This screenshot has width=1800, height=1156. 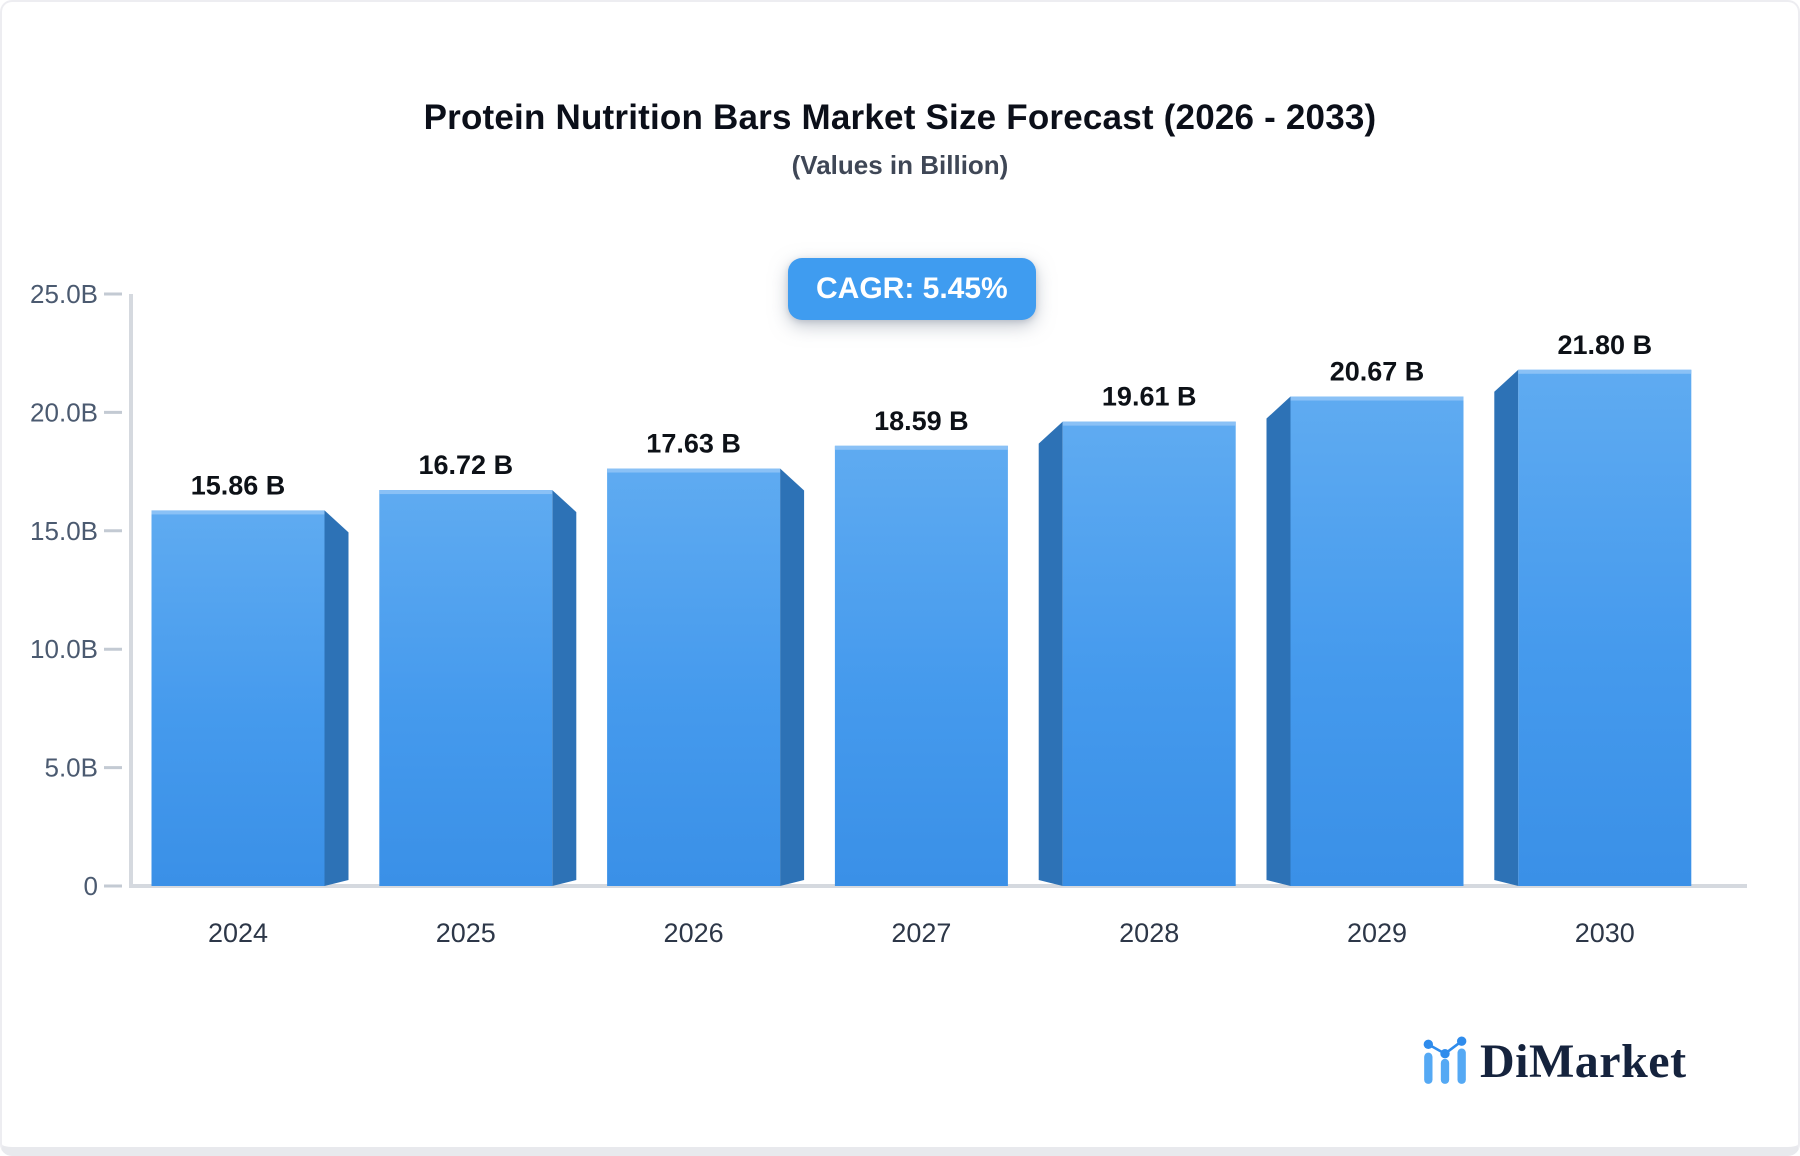 What do you see at coordinates (64, 294) in the screenshot?
I see `y-axis-label: 25.0B` at bounding box center [64, 294].